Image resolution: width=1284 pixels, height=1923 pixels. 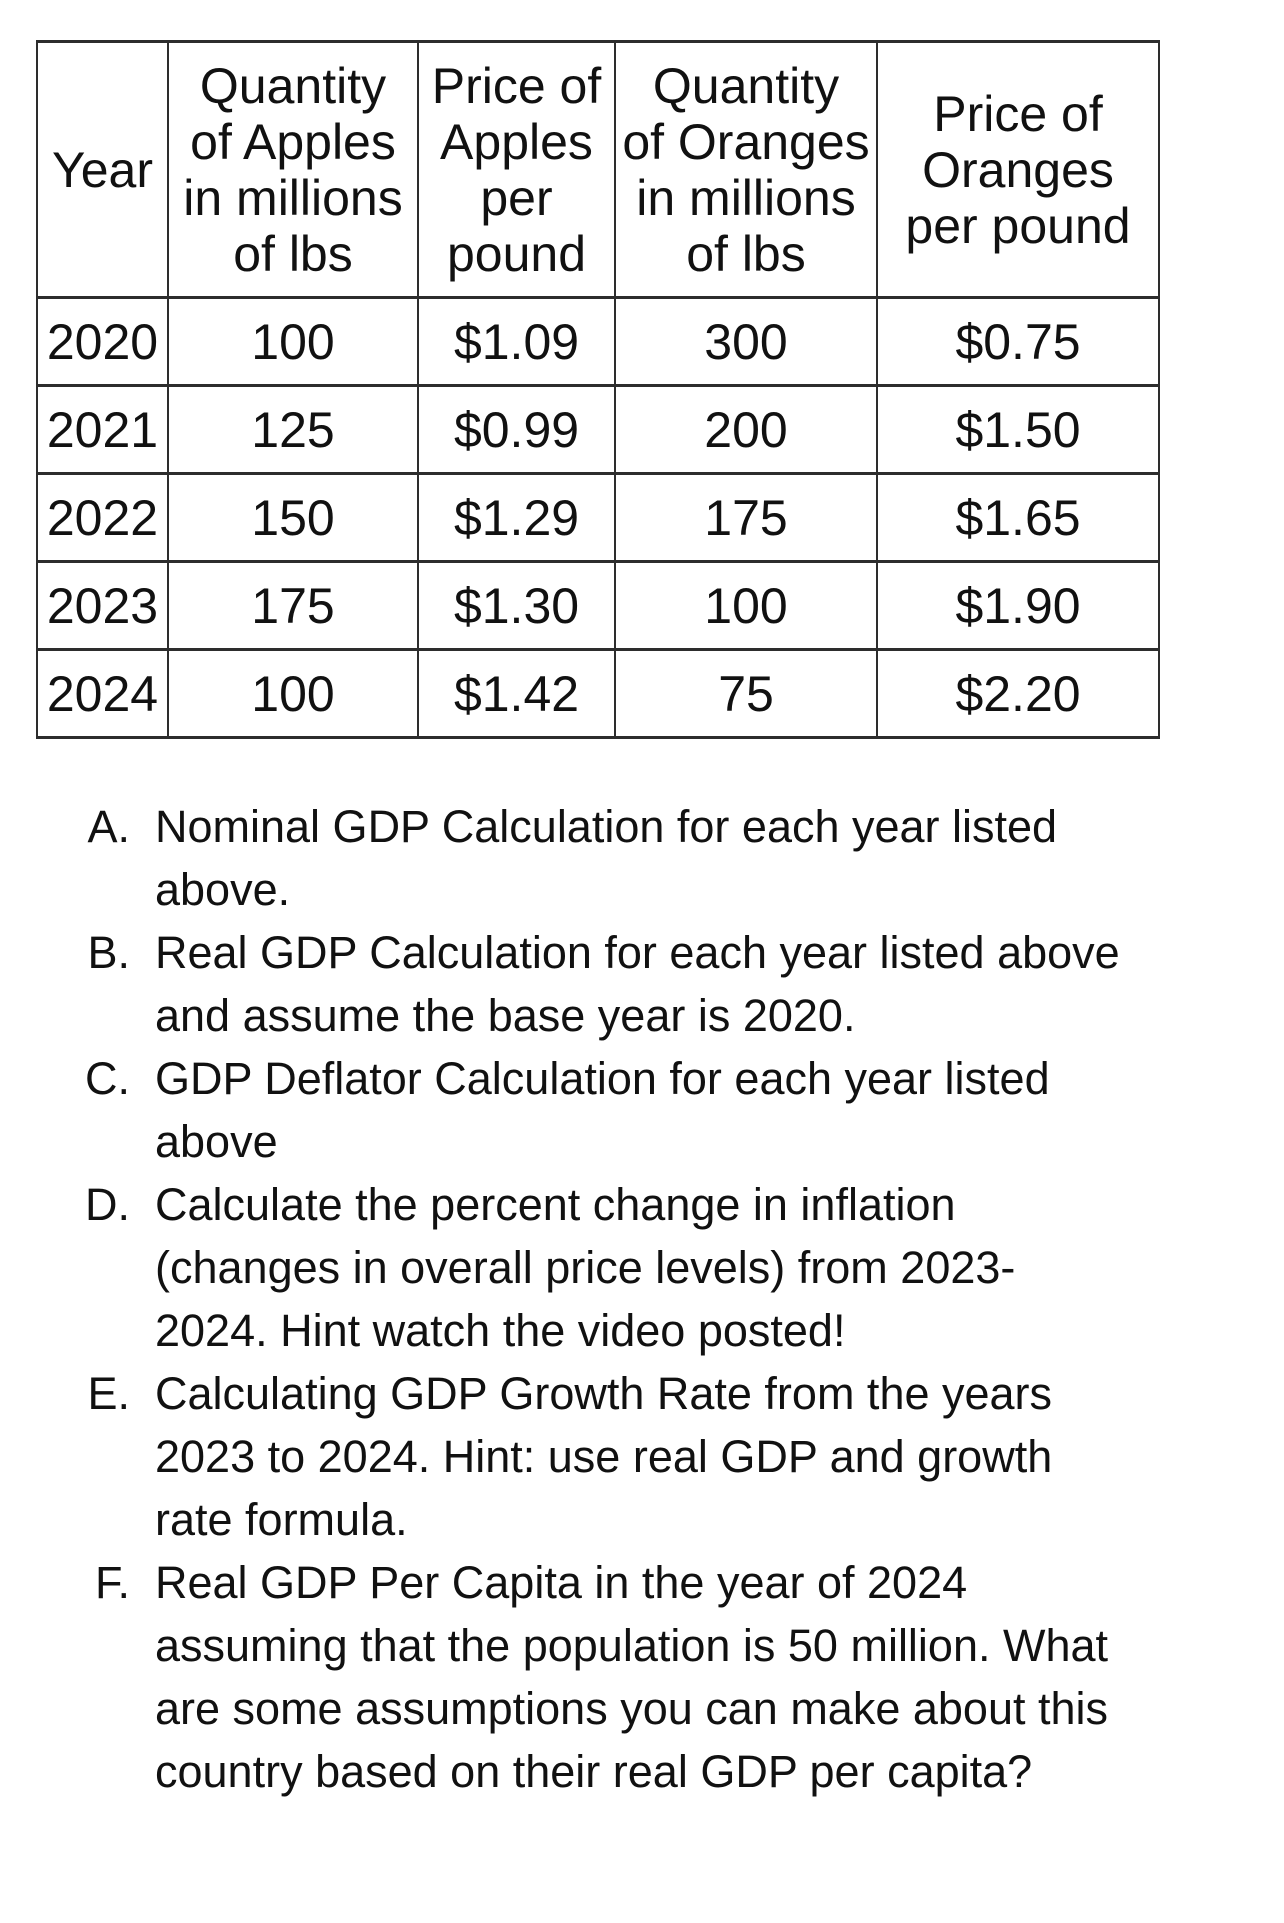 What do you see at coordinates (102, 517) in the screenshot?
I see `cell-year: 2022` at bounding box center [102, 517].